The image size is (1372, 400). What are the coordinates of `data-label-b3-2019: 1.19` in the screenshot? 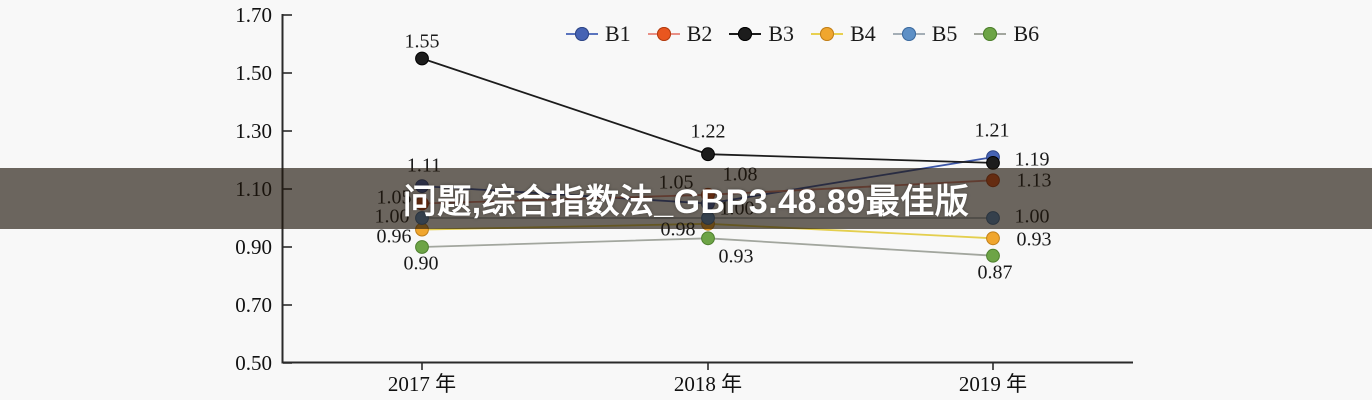 It's located at (1032, 159).